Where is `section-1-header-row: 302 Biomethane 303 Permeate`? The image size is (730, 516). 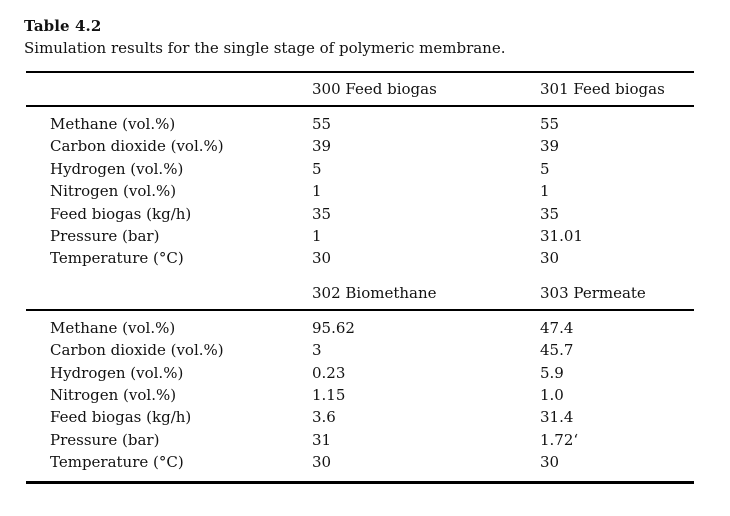
section-1-header-row: 302 Biomethane 303 Permeate is located at coordinates (360, 293).